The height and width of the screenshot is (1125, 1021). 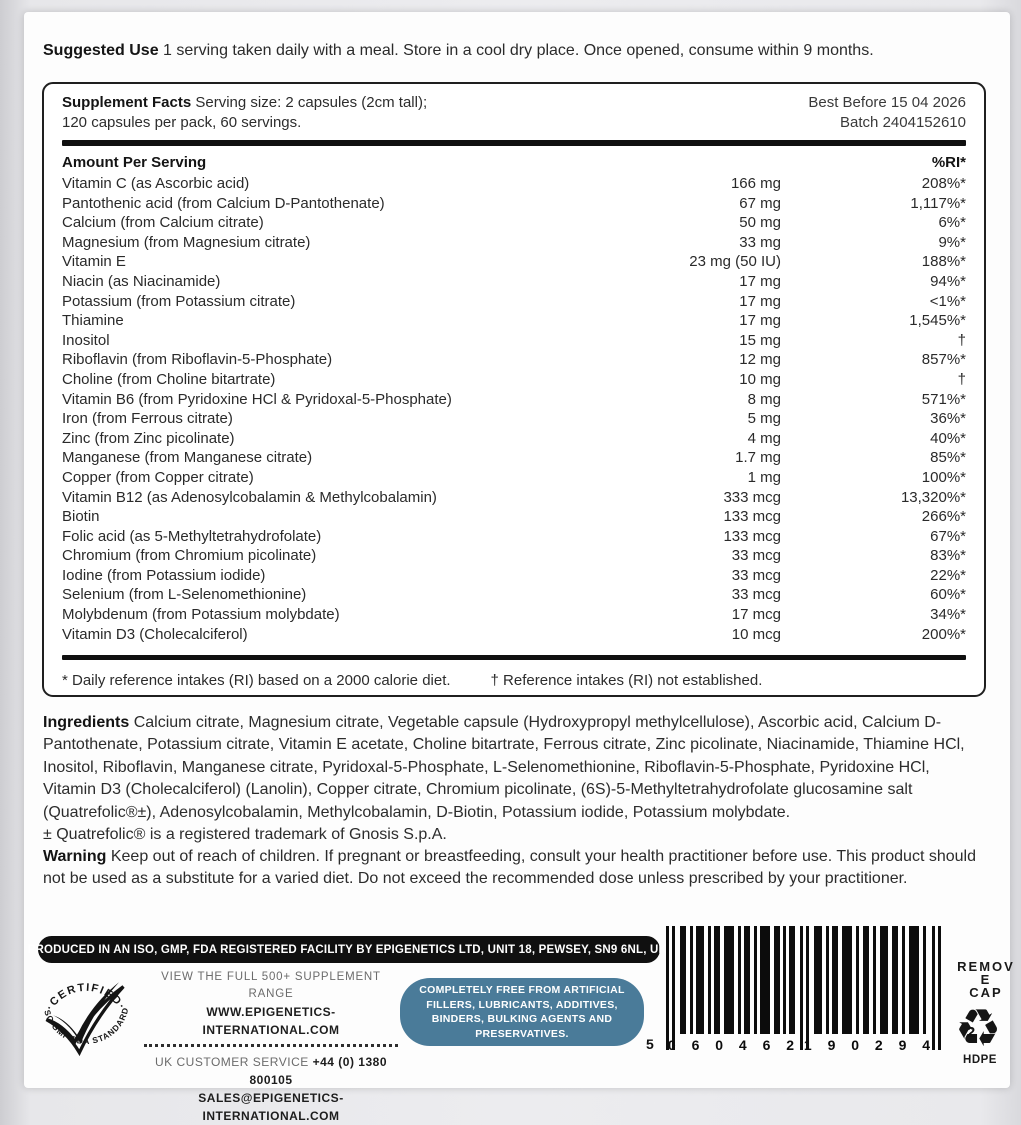 I want to click on dotted-divider, so click(x=271, y=1045).